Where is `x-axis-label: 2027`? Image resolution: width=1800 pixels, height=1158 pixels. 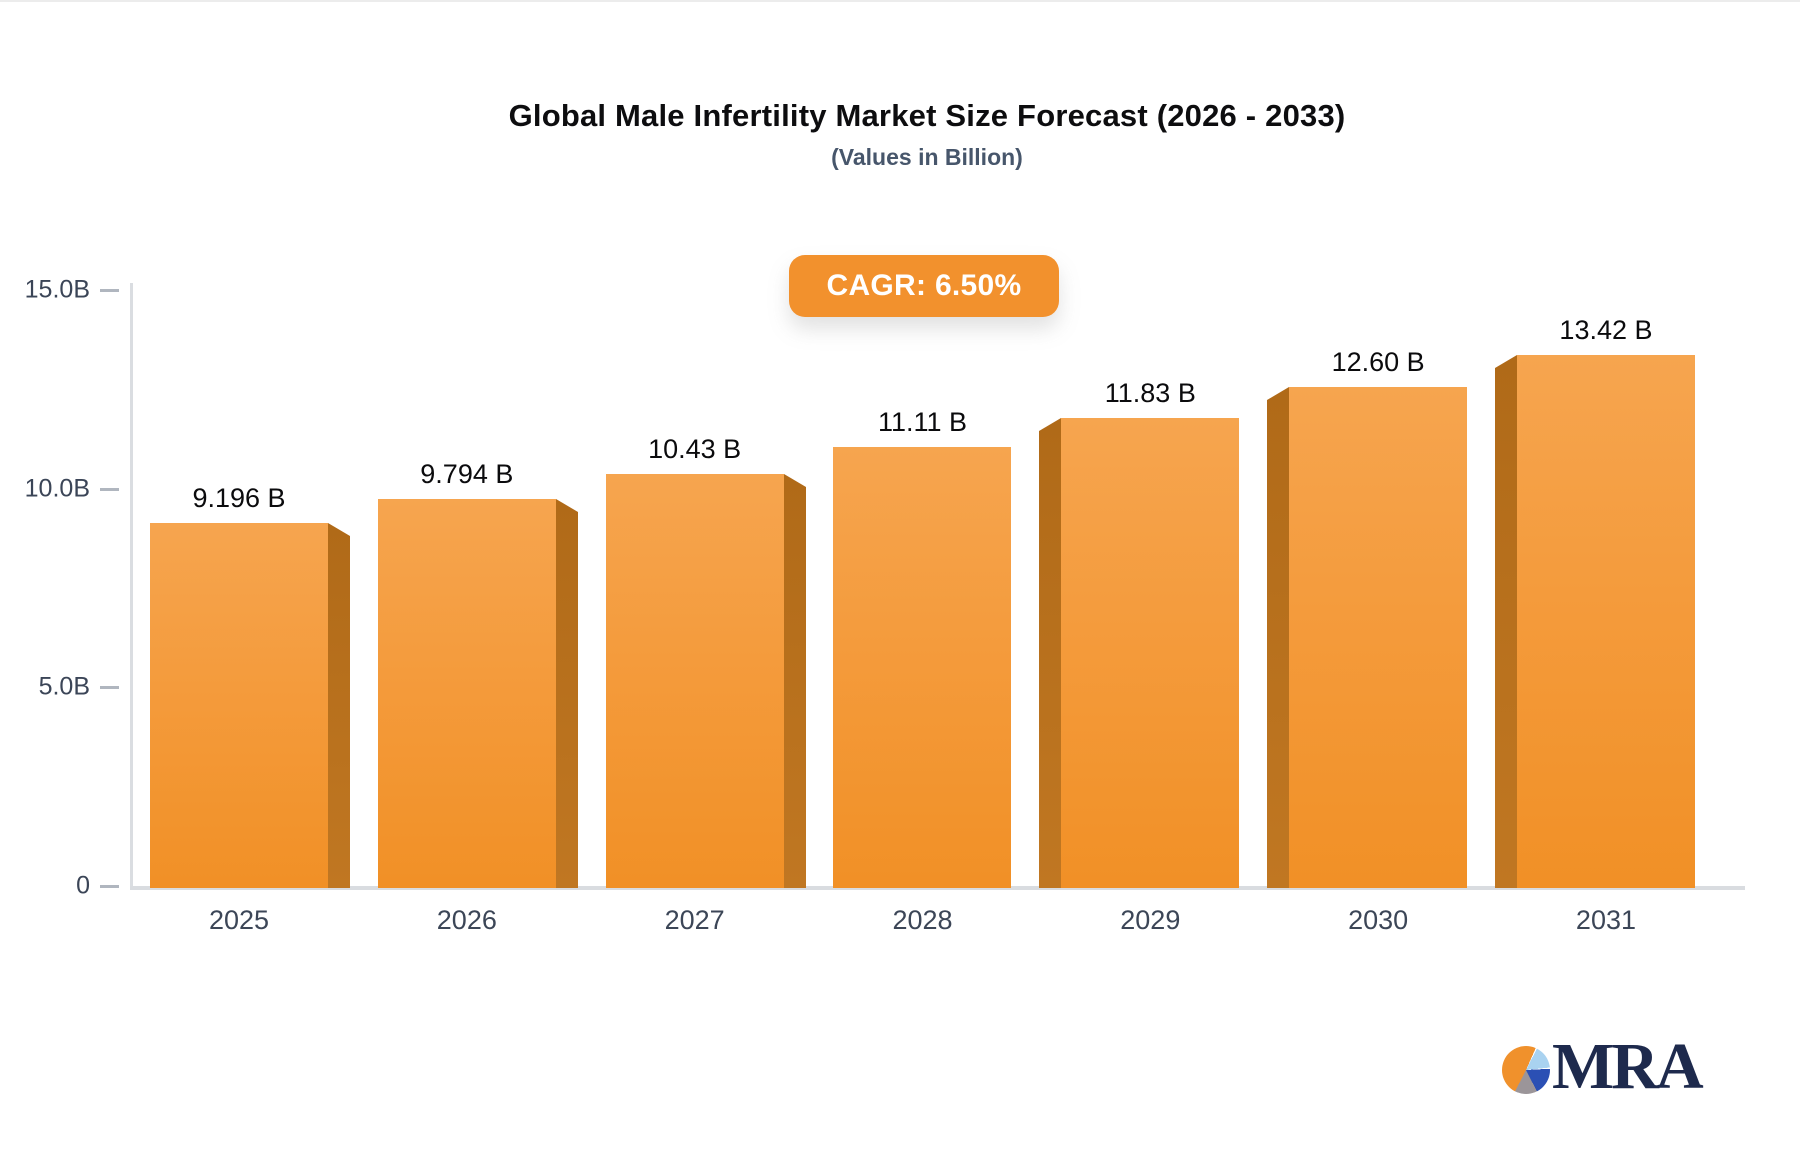 x-axis-label: 2027 is located at coordinates (694, 920).